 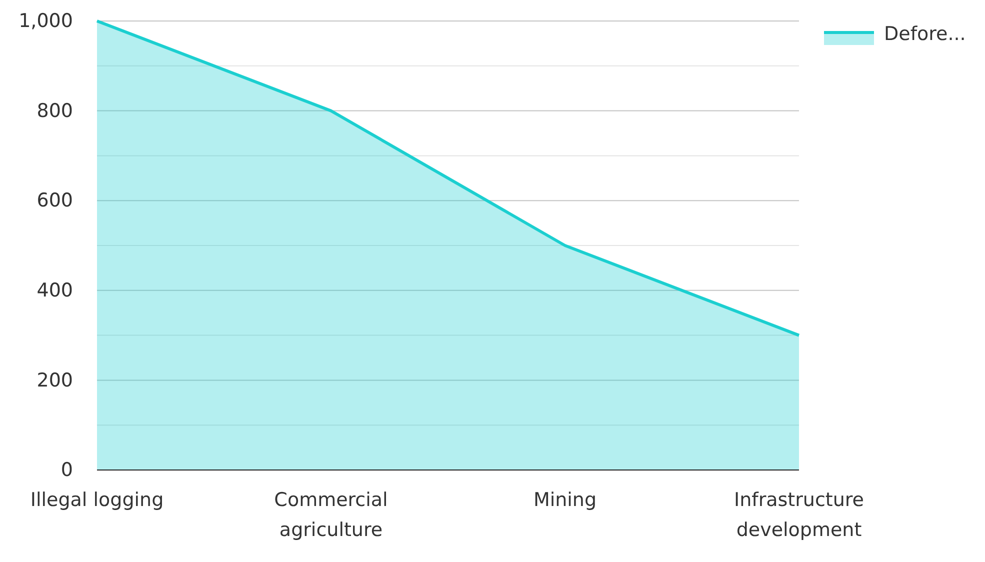 What do you see at coordinates (54, 380) in the screenshot?
I see `y-tick-label: 200` at bounding box center [54, 380].